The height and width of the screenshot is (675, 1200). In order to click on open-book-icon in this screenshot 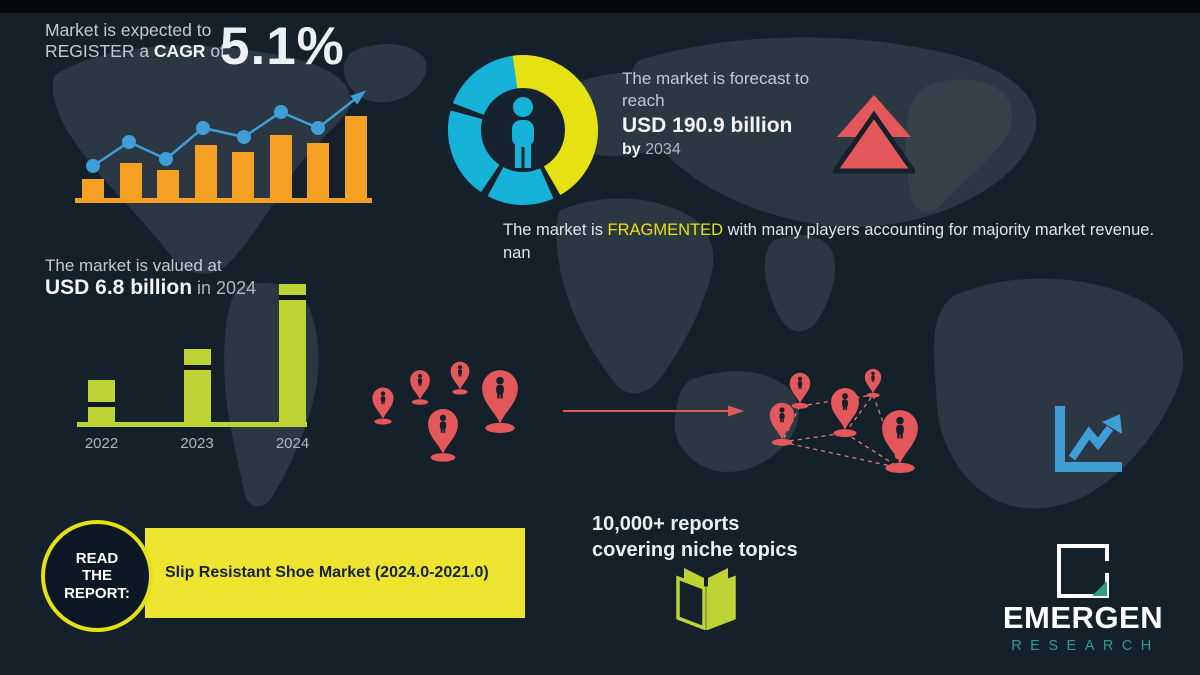, I will do `click(706, 599)`.